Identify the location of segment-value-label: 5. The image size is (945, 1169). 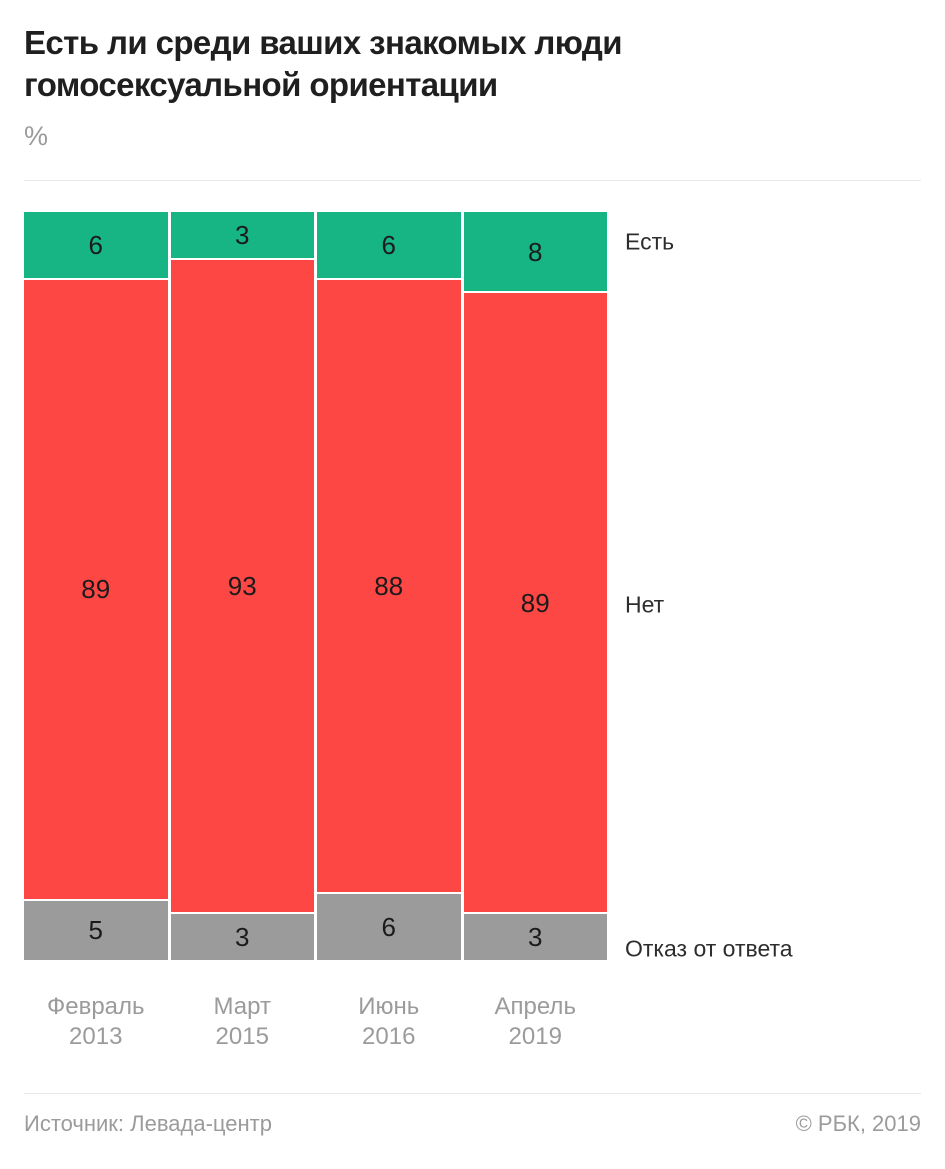
(95, 930).